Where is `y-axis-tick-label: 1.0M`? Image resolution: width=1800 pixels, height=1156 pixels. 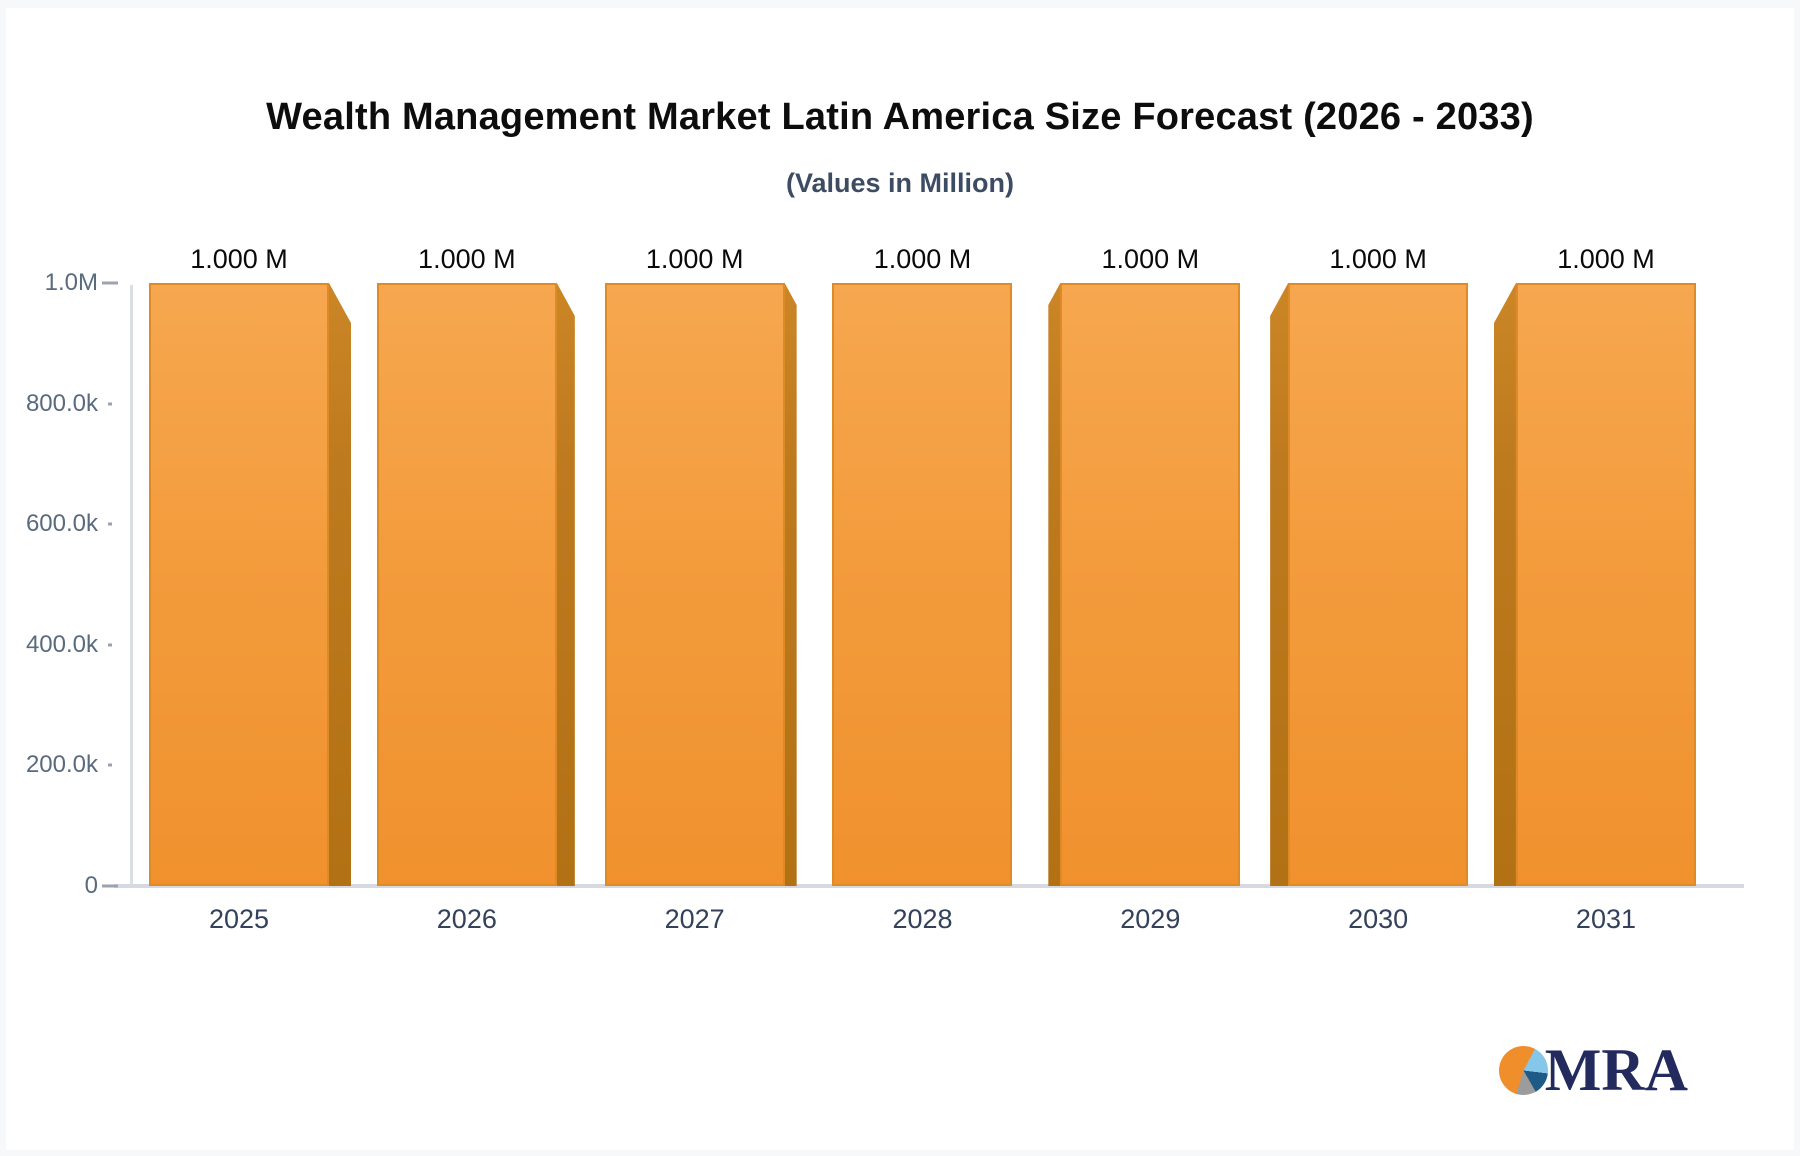 y-axis-tick-label: 1.0M is located at coordinates (71, 282).